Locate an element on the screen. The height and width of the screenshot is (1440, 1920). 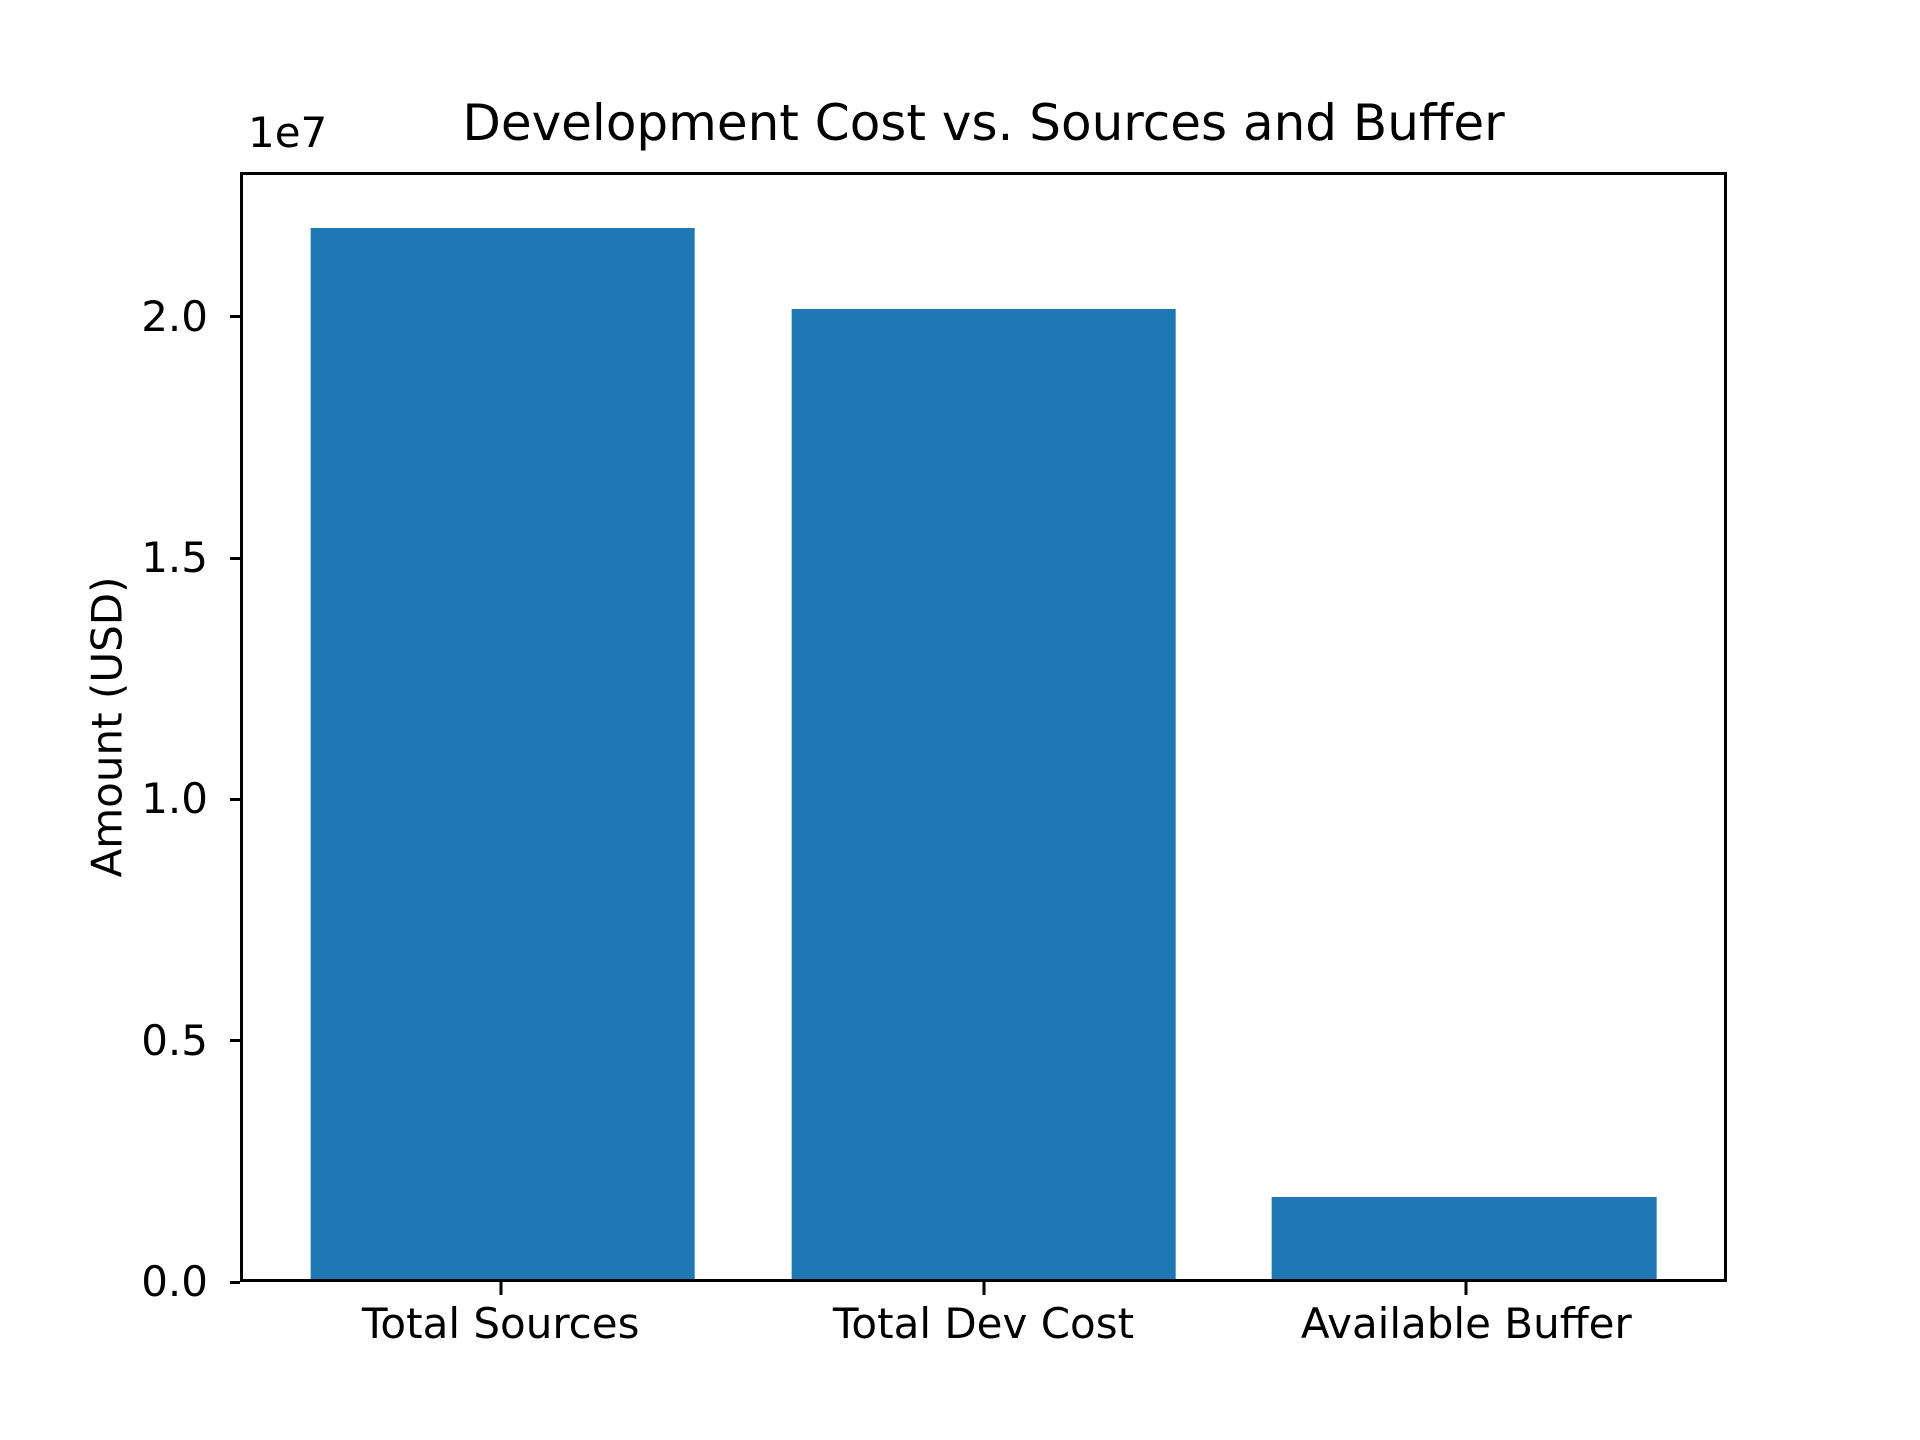
y-axis-label: Amount (USD) is located at coordinates (107, 727).